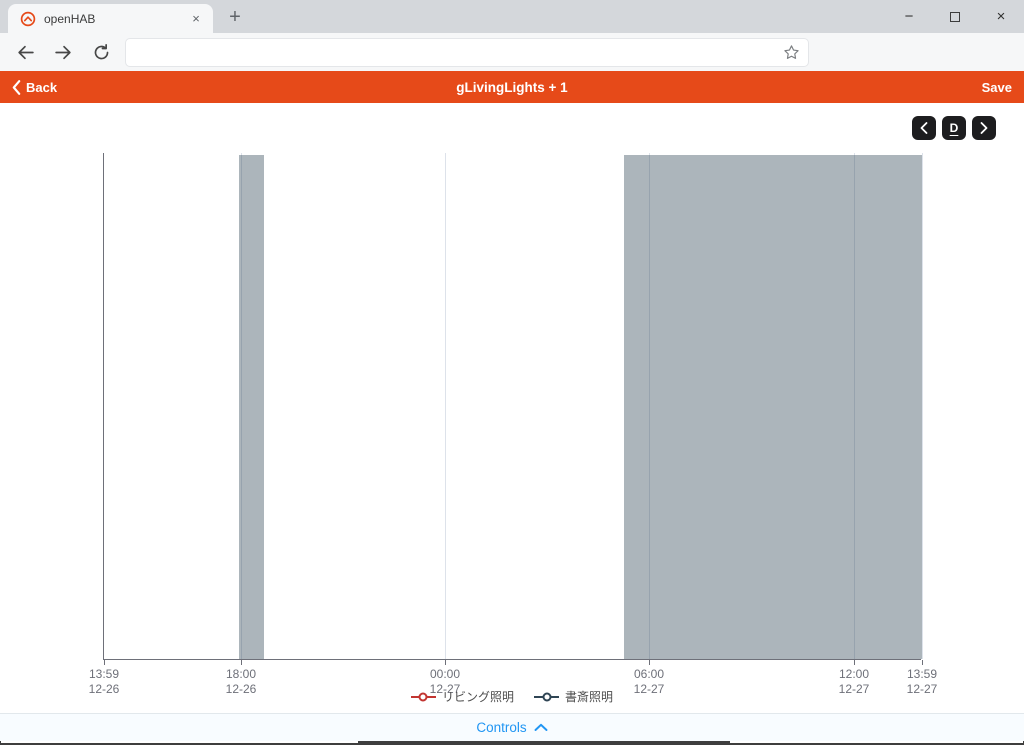 This screenshot has width=1024, height=745. Describe the element at coordinates (104, 681) in the screenshot. I see `x-axis-label: 13:59 12-26` at that location.